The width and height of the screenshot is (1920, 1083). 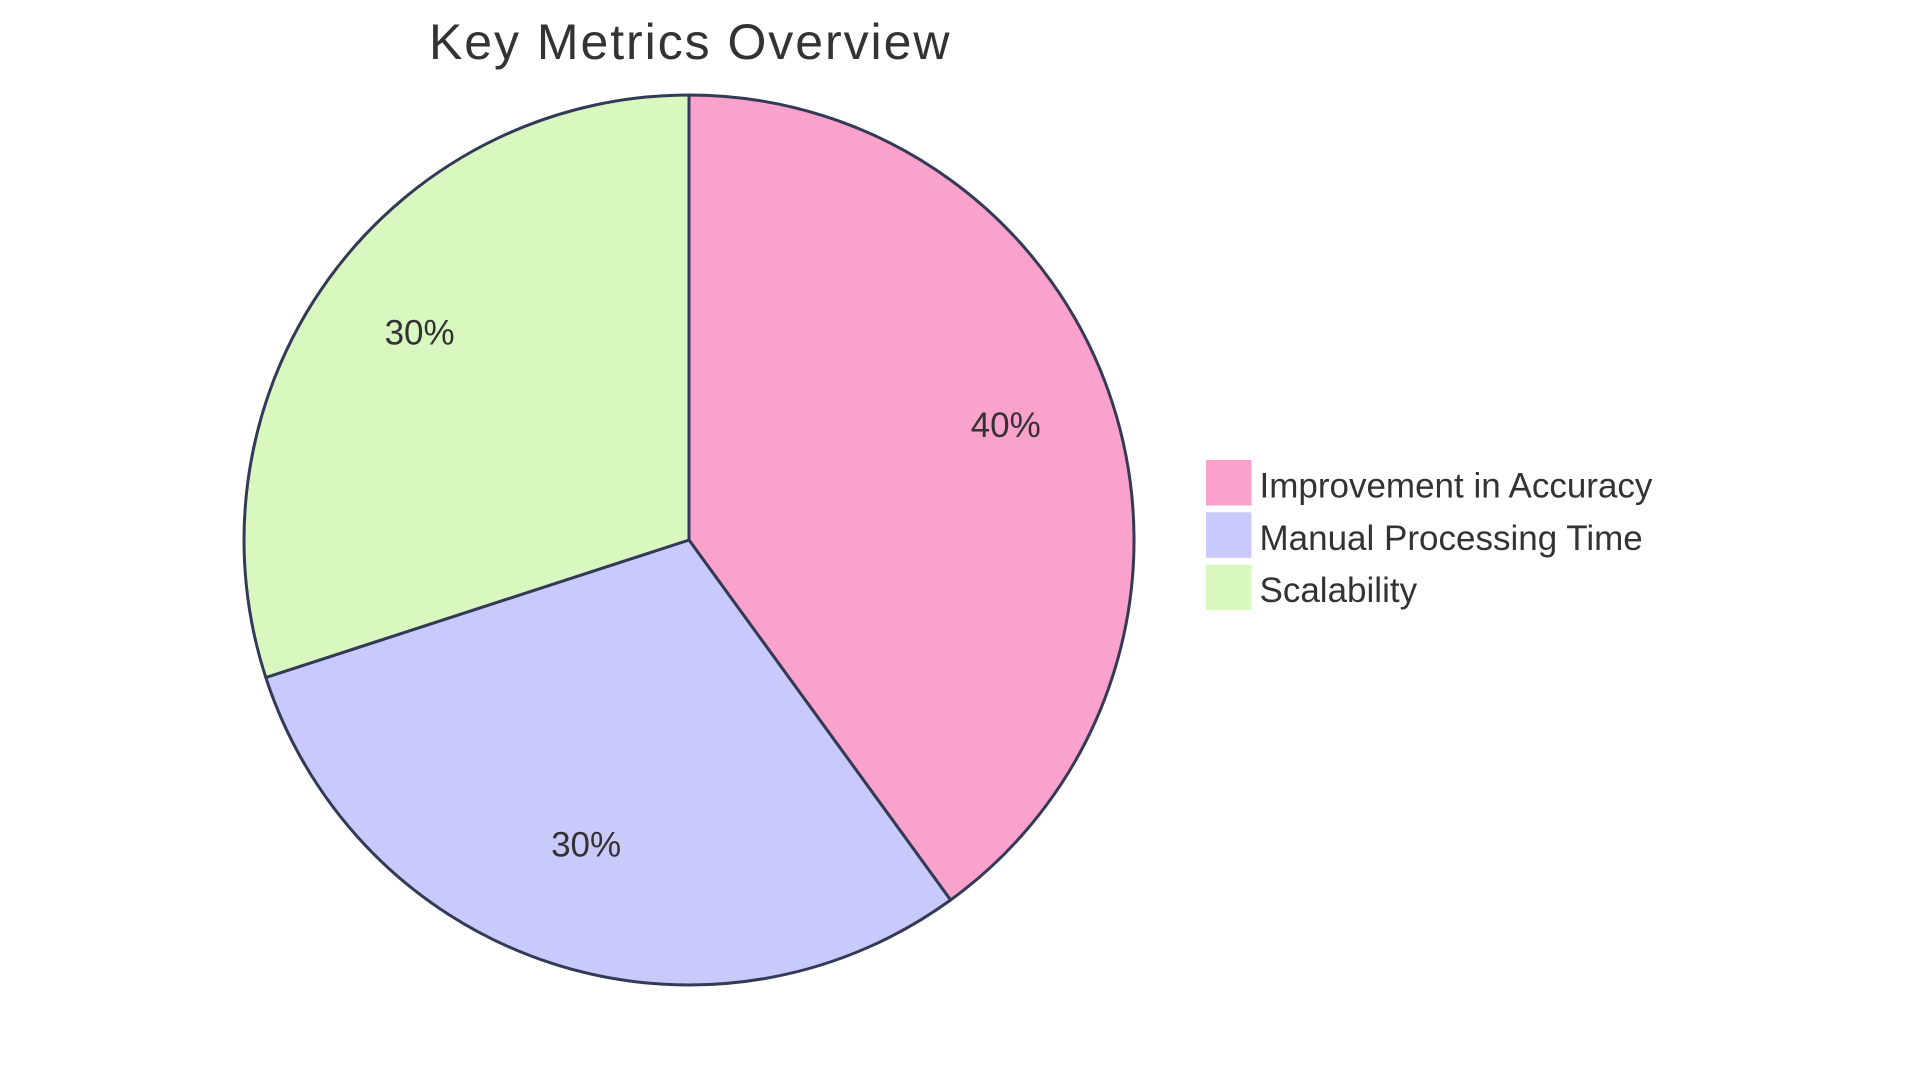 What do you see at coordinates (1006, 425) in the screenshot?
I see `svg-text: 40%` at bounding box center [1006, 425].